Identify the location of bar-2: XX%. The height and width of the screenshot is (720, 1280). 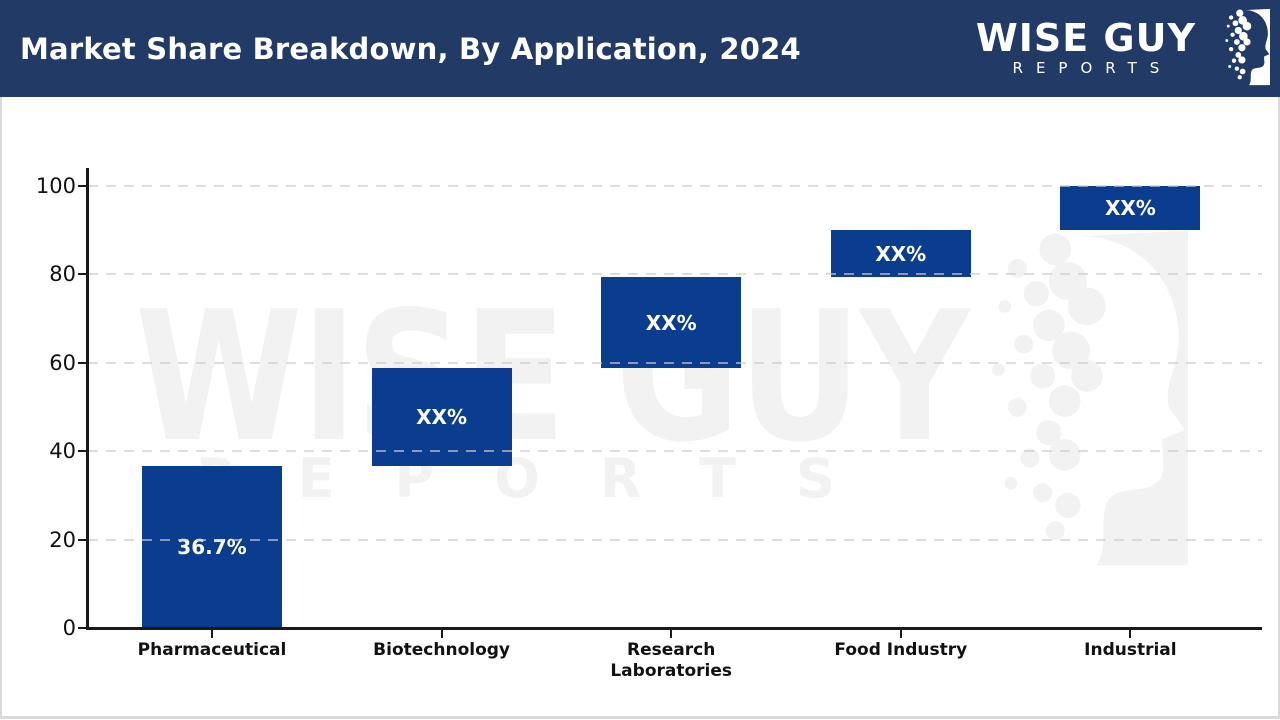
(441, 417).